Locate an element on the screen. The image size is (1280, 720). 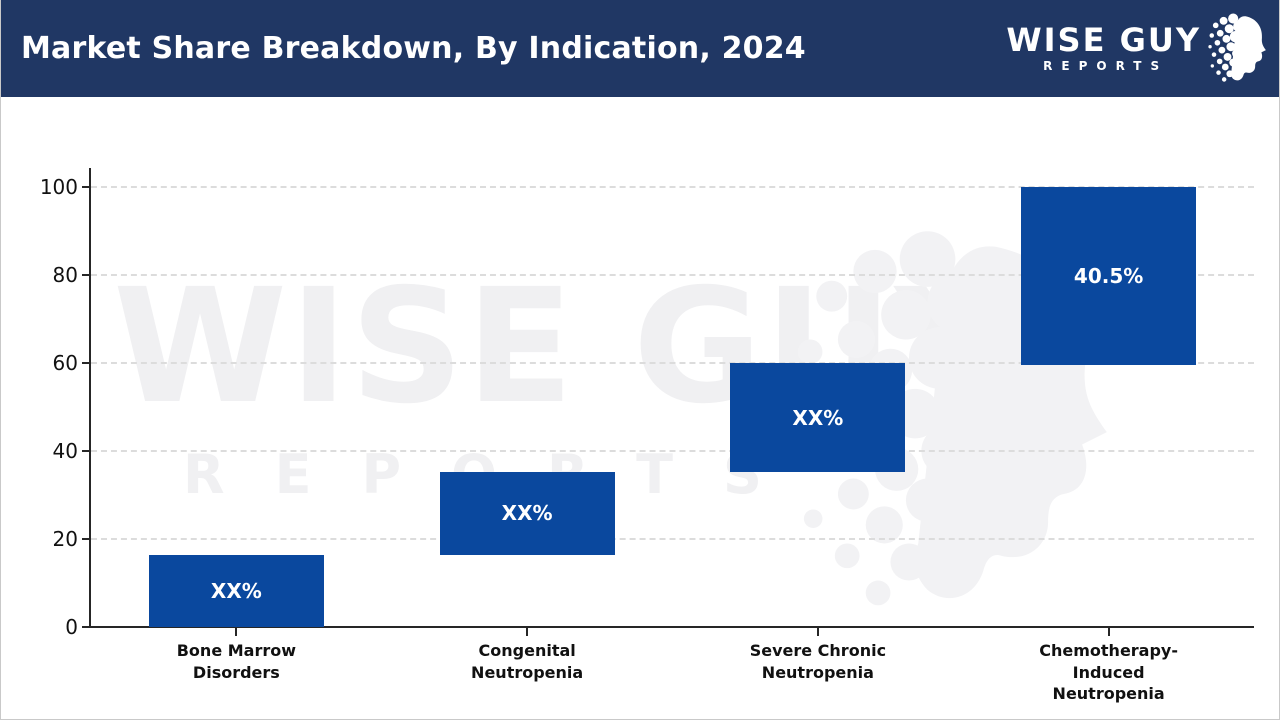
y-axis-tick-label: 100 is located at coordinates (58, 187).